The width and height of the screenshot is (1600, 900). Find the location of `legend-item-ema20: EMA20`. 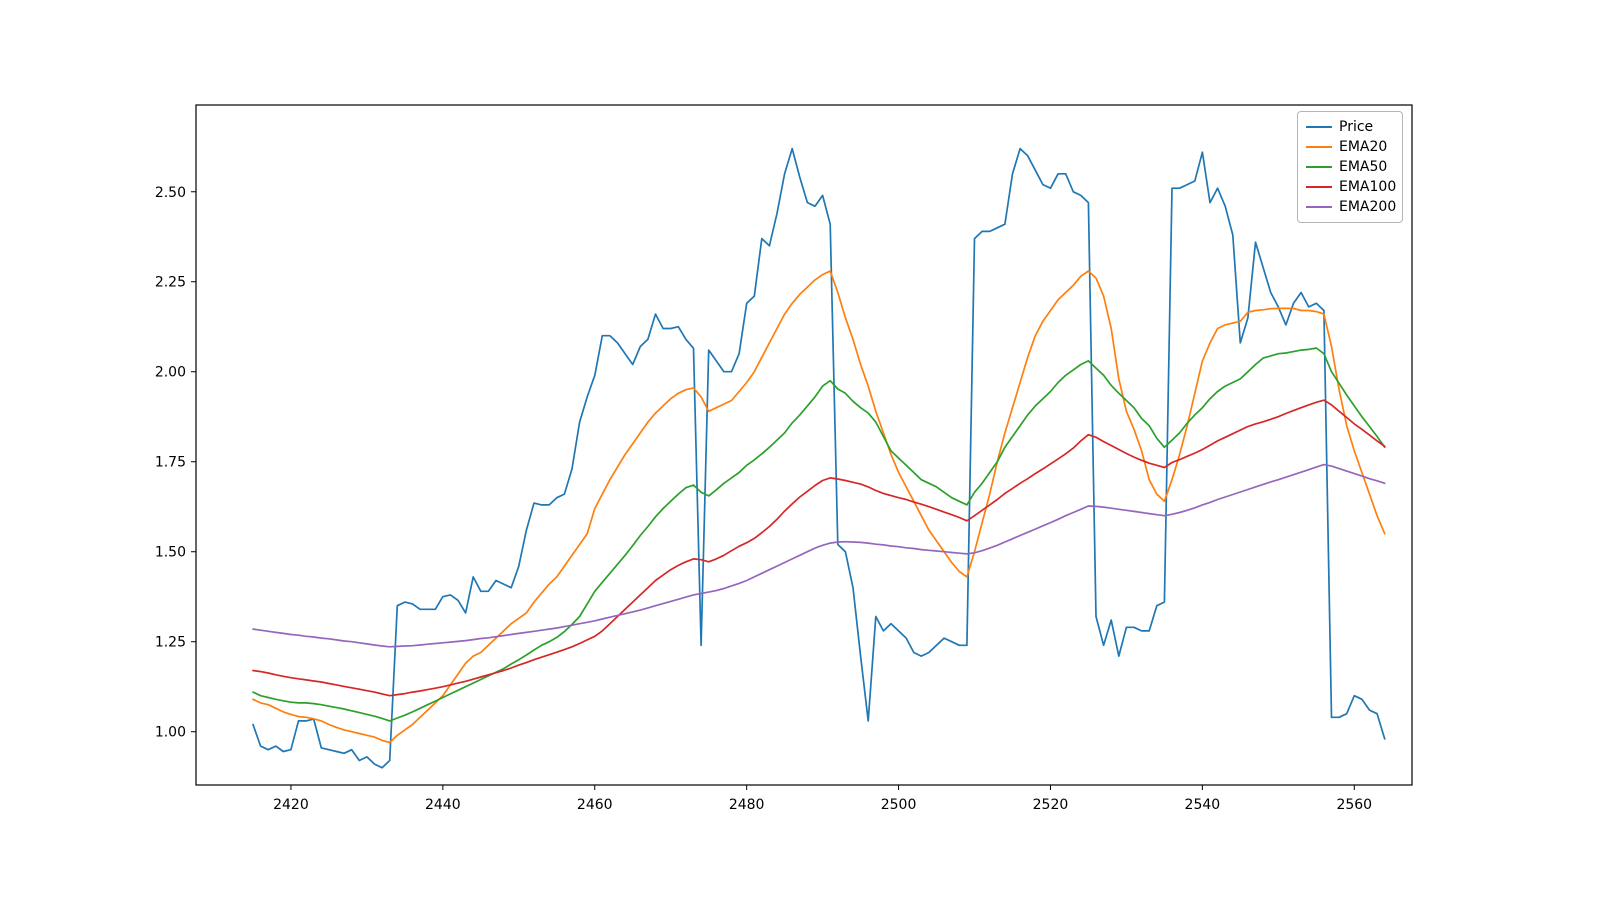

legend-item-ema20: EMA20 is located at coordinates (1350, 147).